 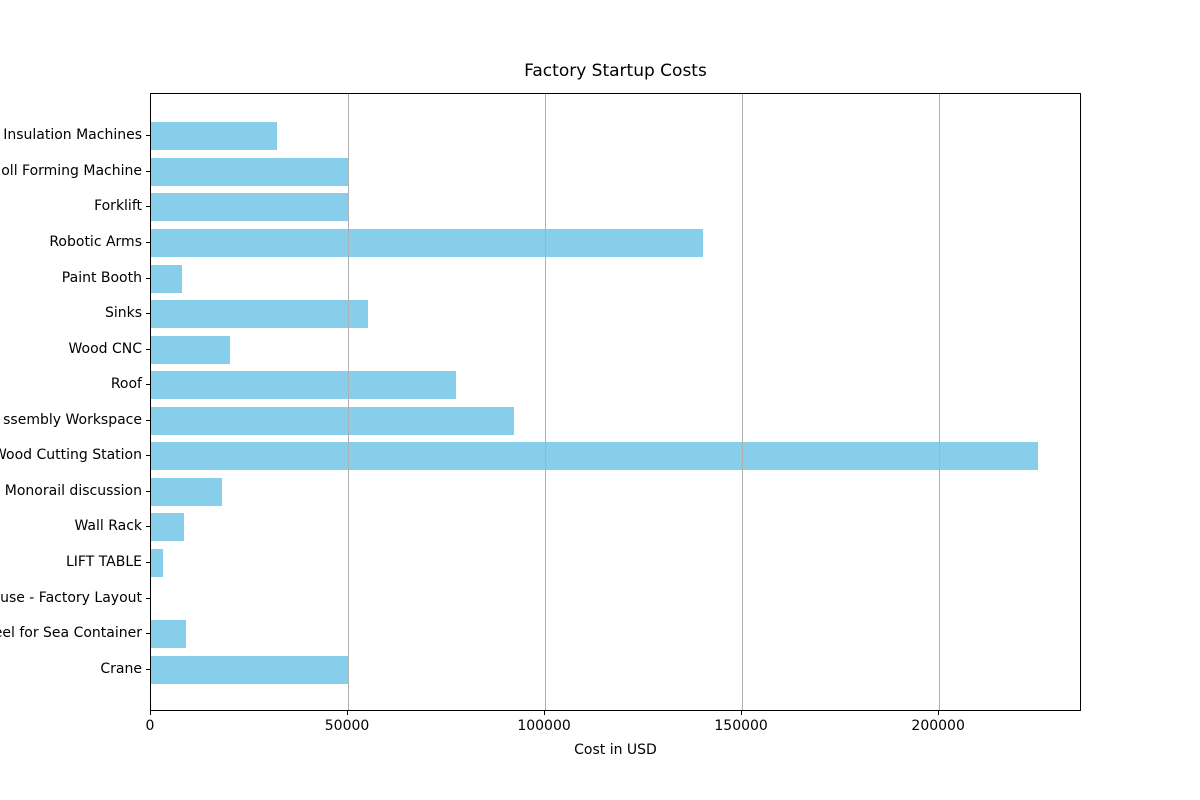 What do you see at coordinates (101, 277) in the screenshot?
I see `y-tick-label: Paint Booth` at bounding box center [101, 277].